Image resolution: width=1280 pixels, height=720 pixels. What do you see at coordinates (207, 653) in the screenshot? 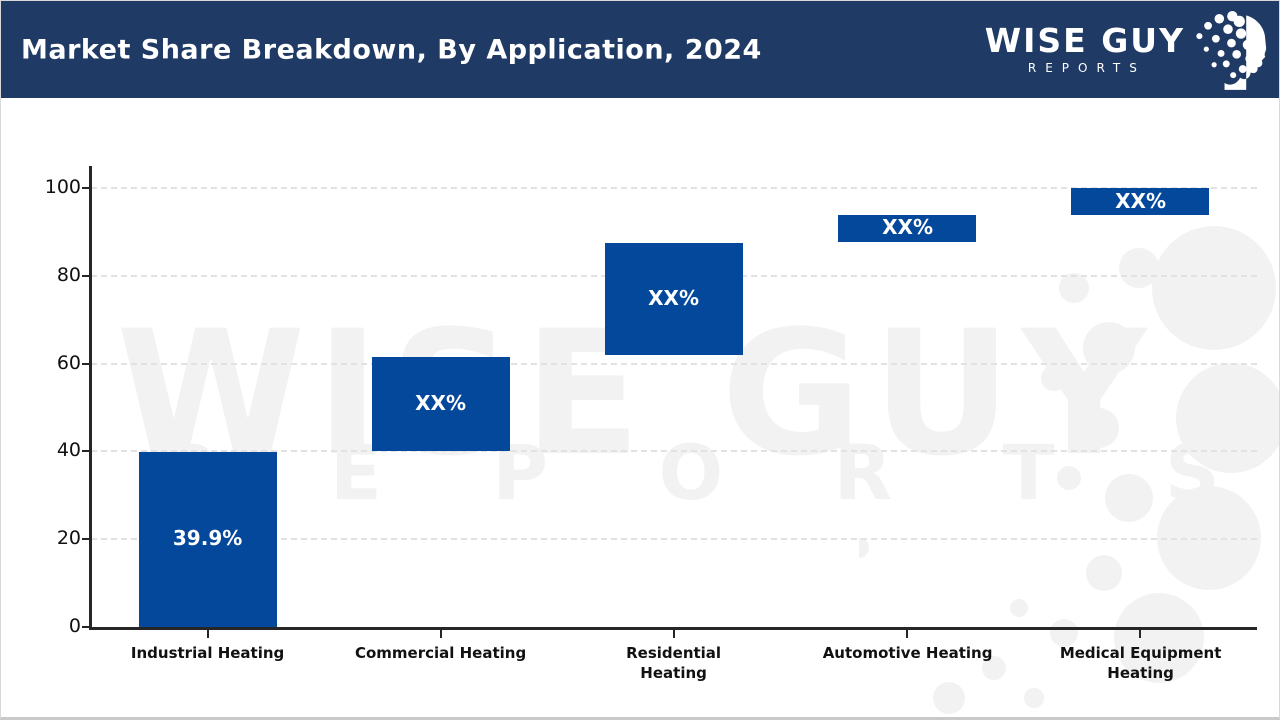
I see `x-category-label: Industrial Heating` at bounding box center [207, 653].